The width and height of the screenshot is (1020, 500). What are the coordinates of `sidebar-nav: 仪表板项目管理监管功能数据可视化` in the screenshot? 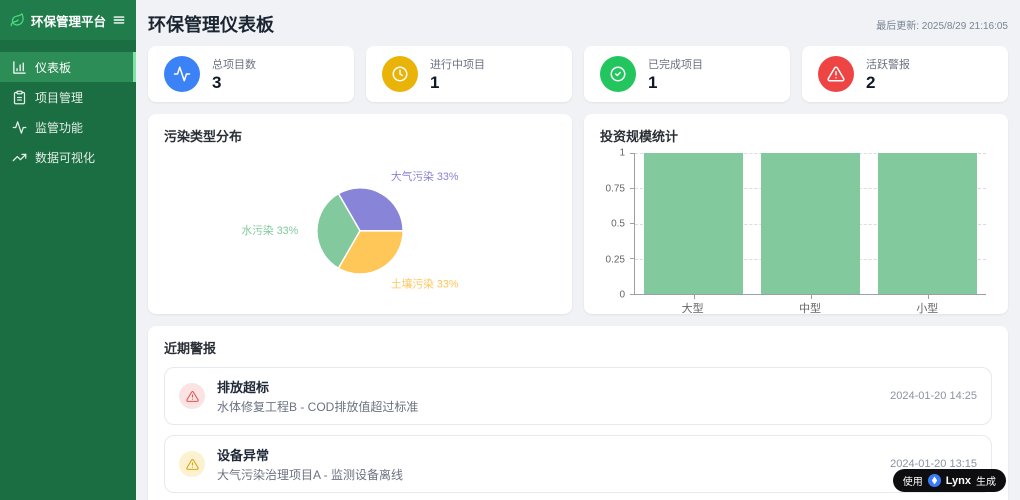 It's located at (68, 112).